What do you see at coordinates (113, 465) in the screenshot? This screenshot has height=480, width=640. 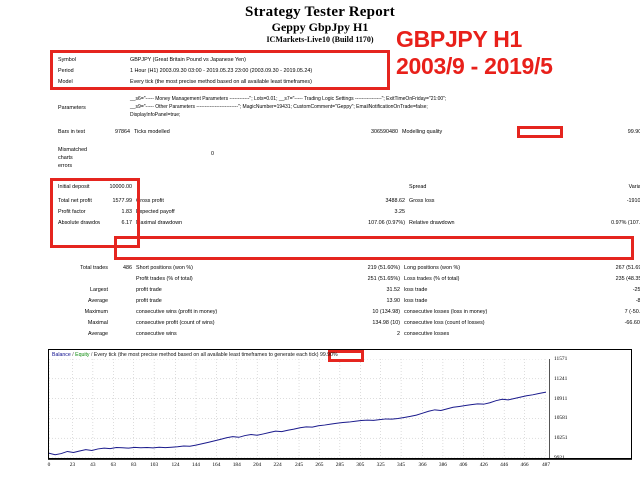 I see `x-axis-tick-label: 63` at bounding box center [113, 465].